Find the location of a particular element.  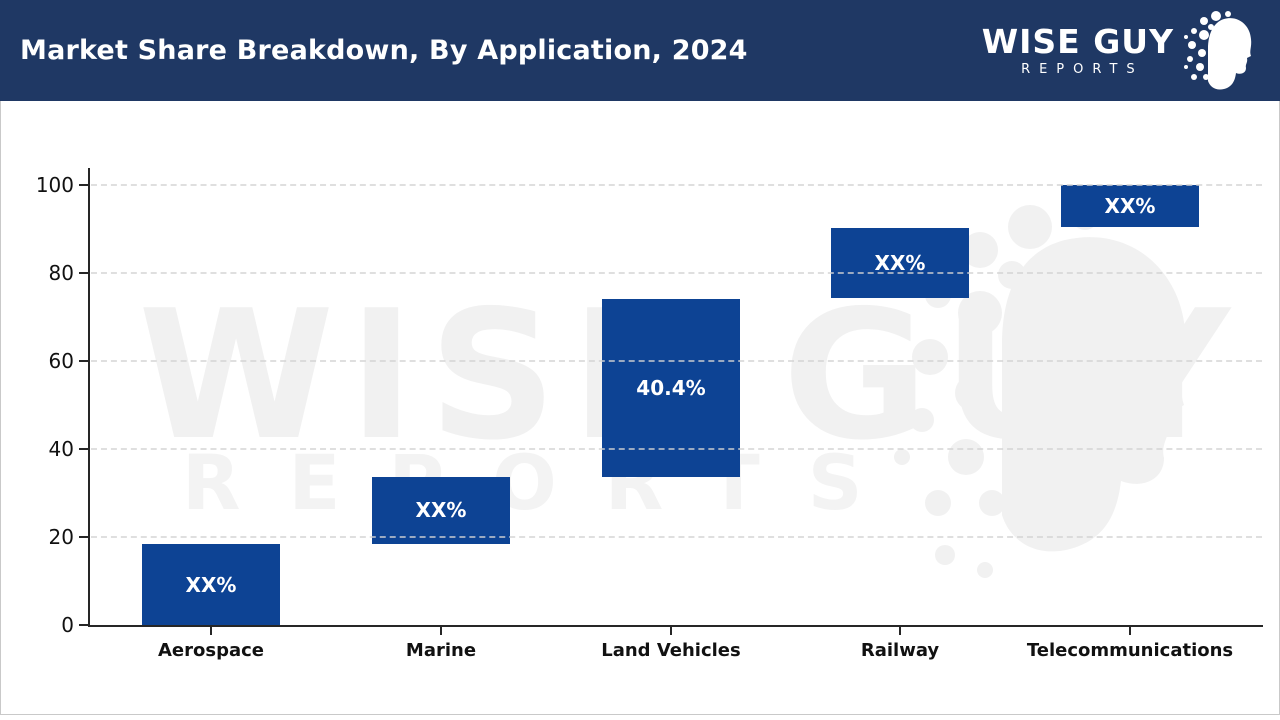

y-tick-label-80: 80 is located at coordinates (61, 273).